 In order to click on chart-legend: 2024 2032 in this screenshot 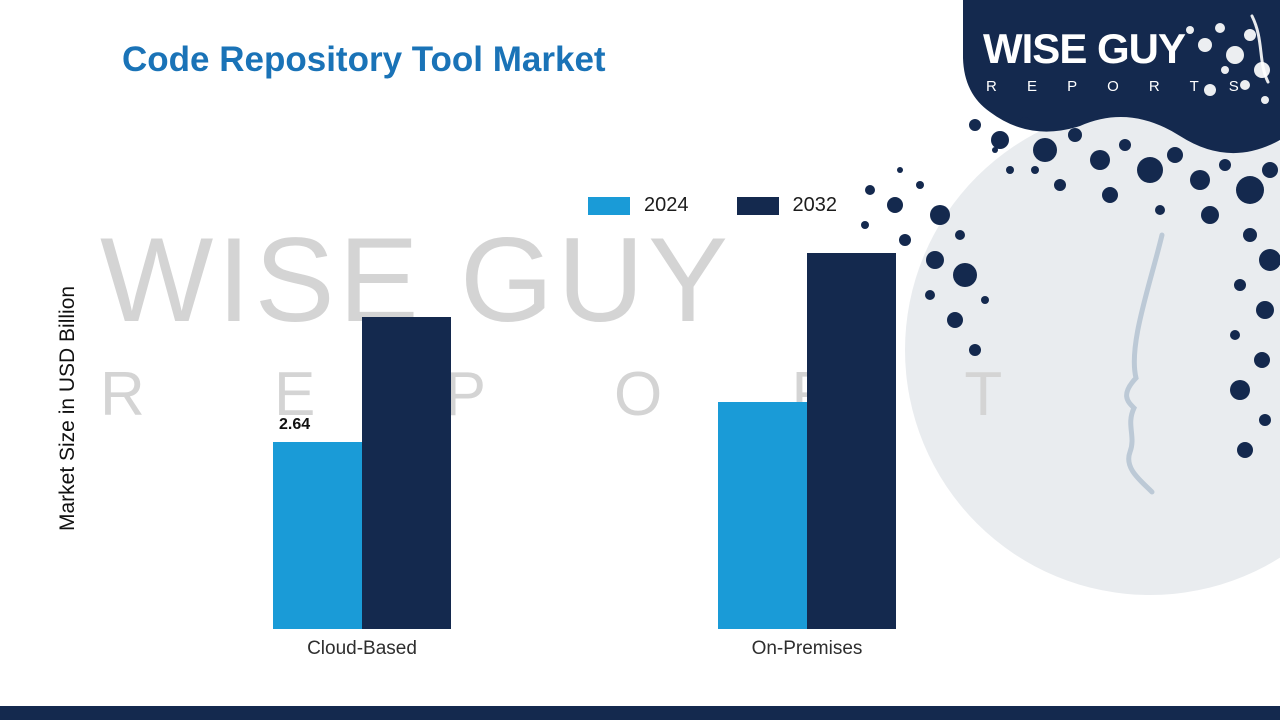, I will do `click(712, 205)`.